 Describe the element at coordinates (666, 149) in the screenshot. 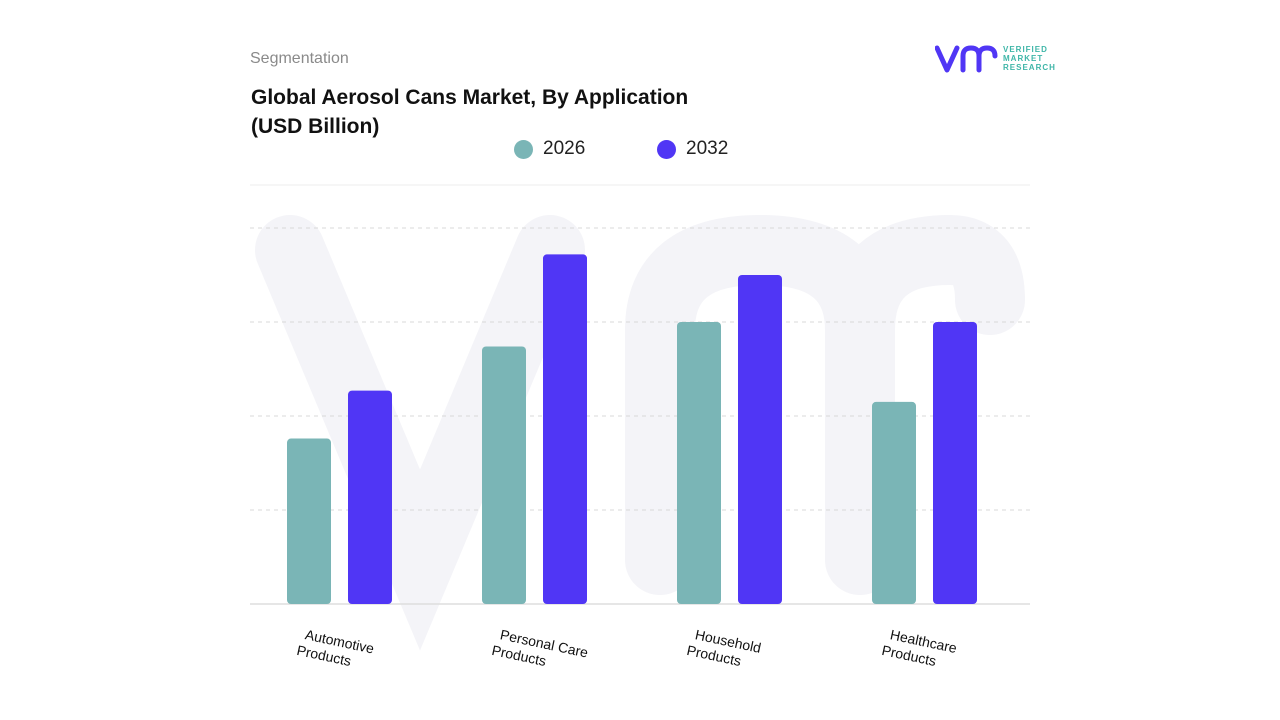

I see `legend-dot-2032` at that location.